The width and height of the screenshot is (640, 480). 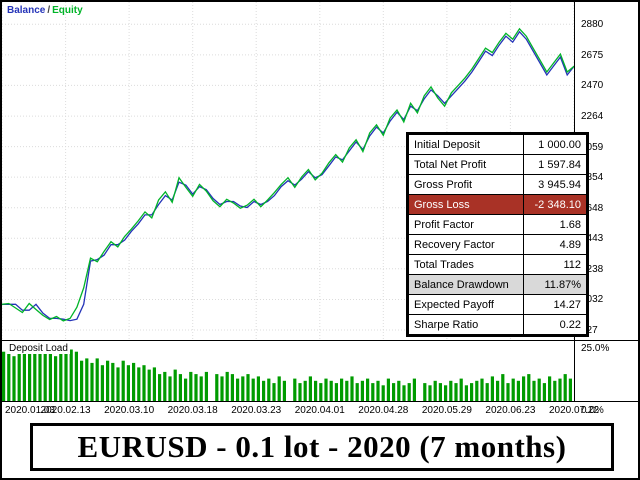 I want to click on x-axis-date-label: 2020.05.29, so click(x=446, y=410).